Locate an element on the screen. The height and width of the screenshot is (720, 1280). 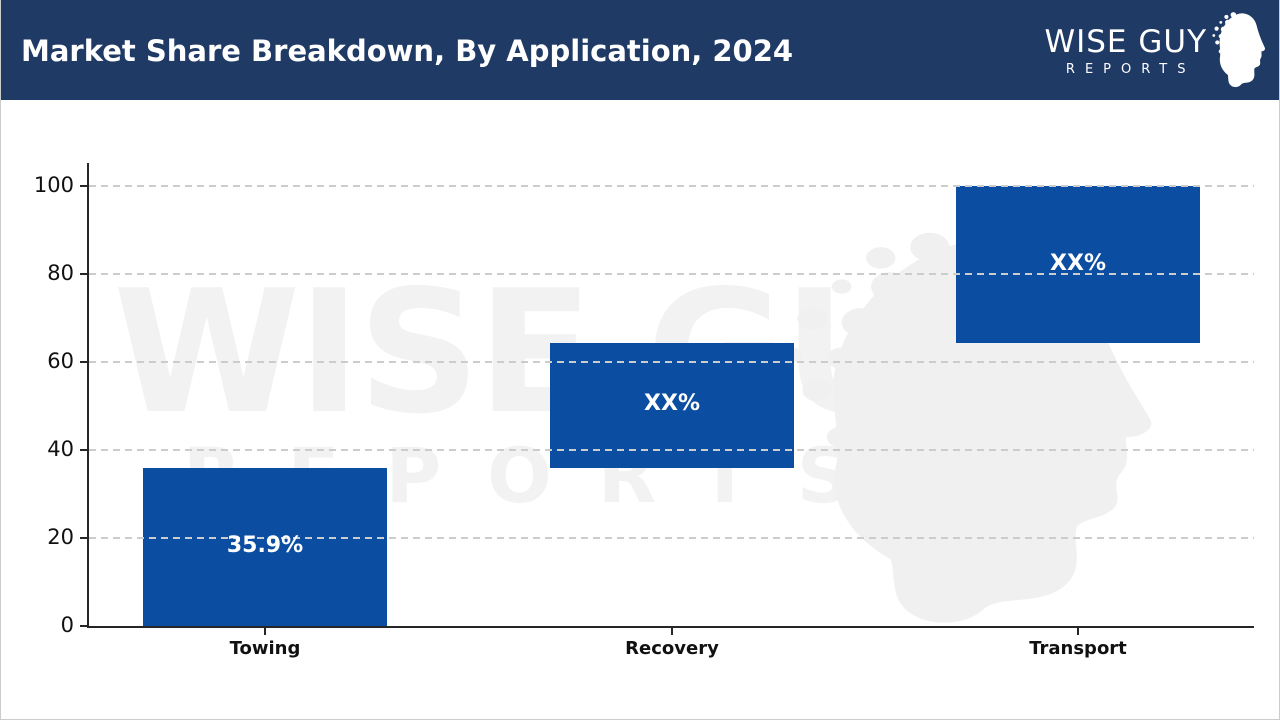
gridline-y40 is located at coordinates (671, 450).